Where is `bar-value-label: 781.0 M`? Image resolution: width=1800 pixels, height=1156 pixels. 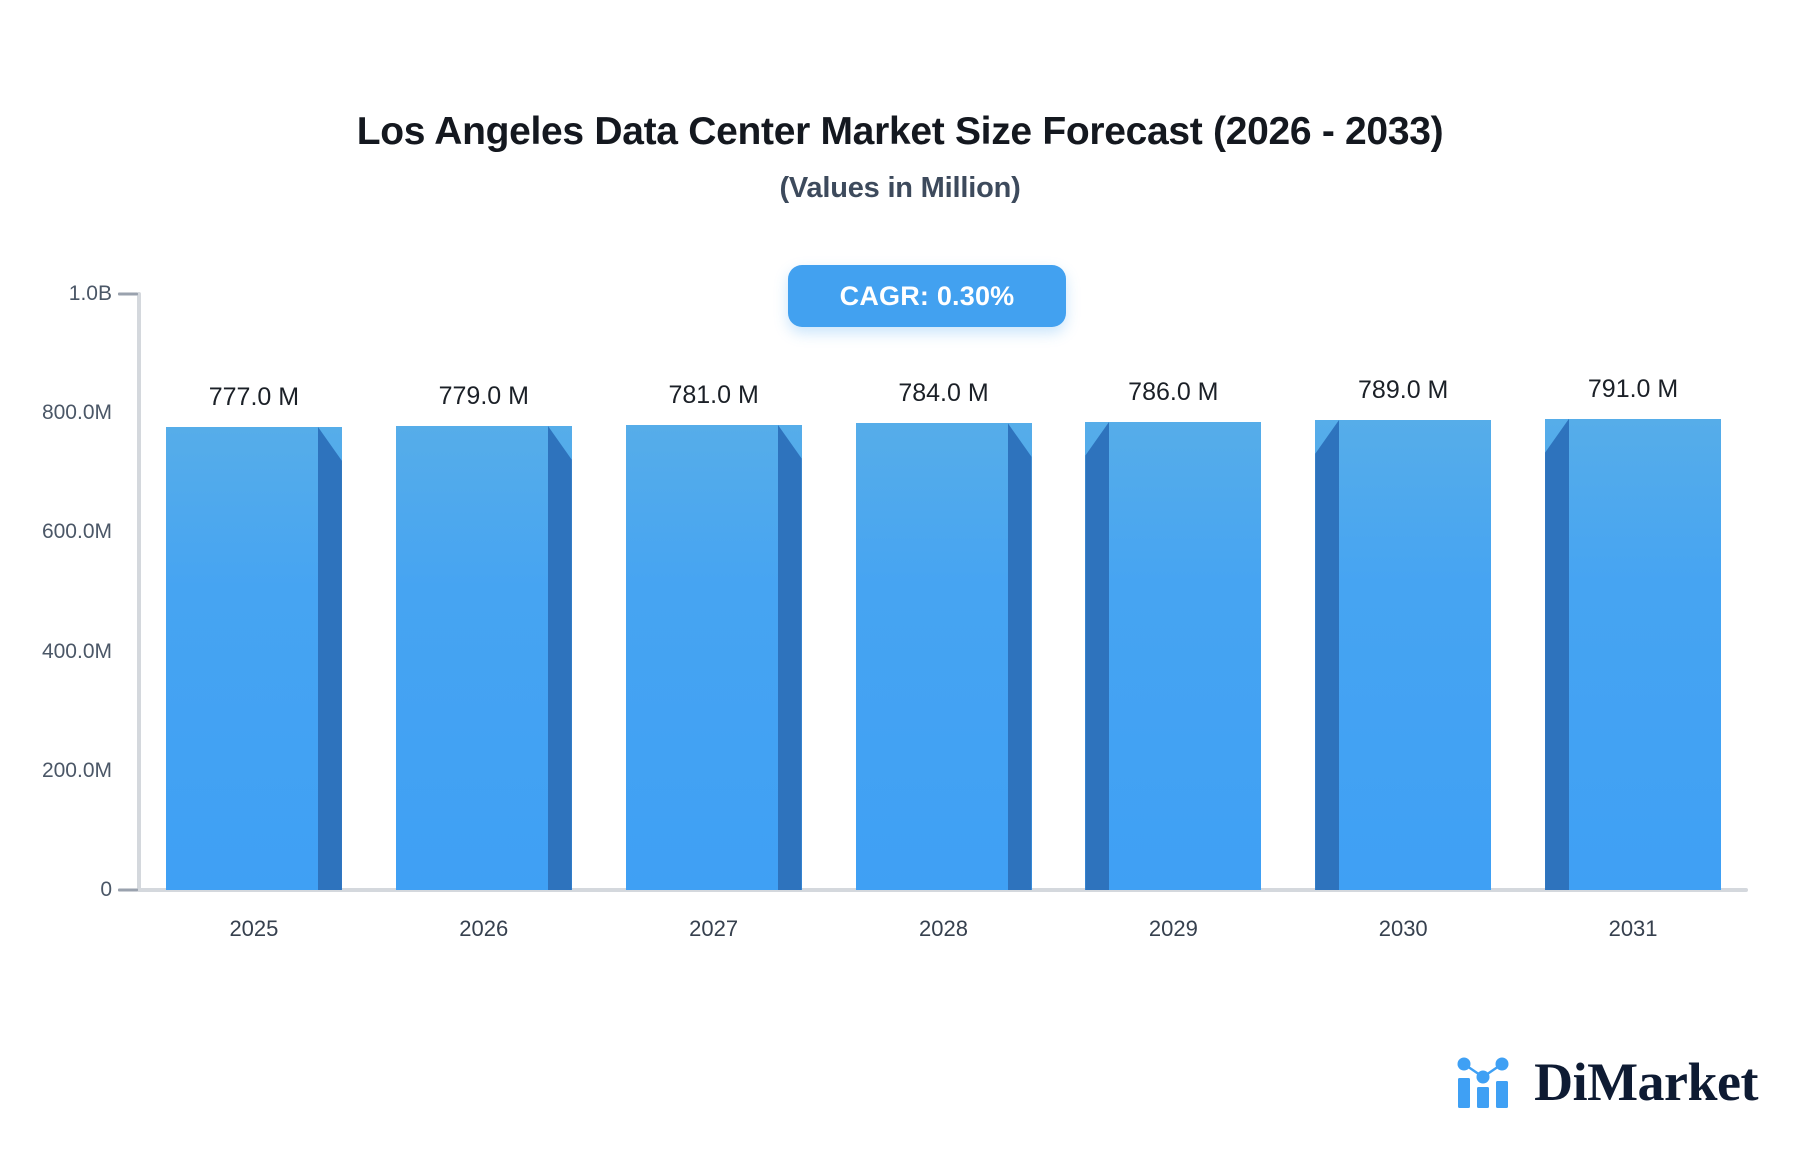
bar-value-label: 781.0 M is located at coordinates (713, 394).